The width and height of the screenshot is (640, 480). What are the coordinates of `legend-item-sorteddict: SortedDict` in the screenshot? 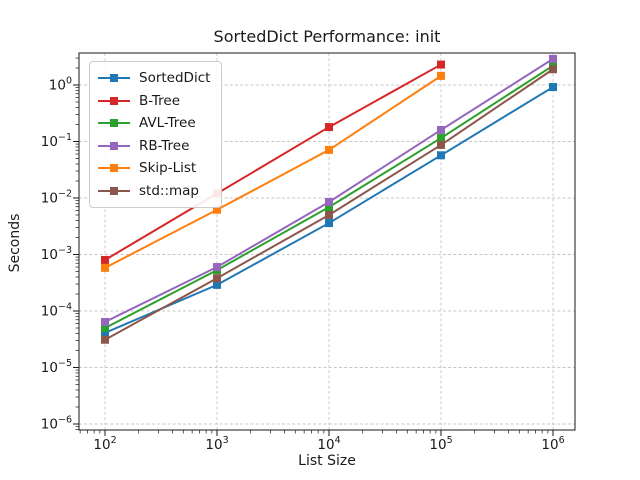 It's located at (153, 78).